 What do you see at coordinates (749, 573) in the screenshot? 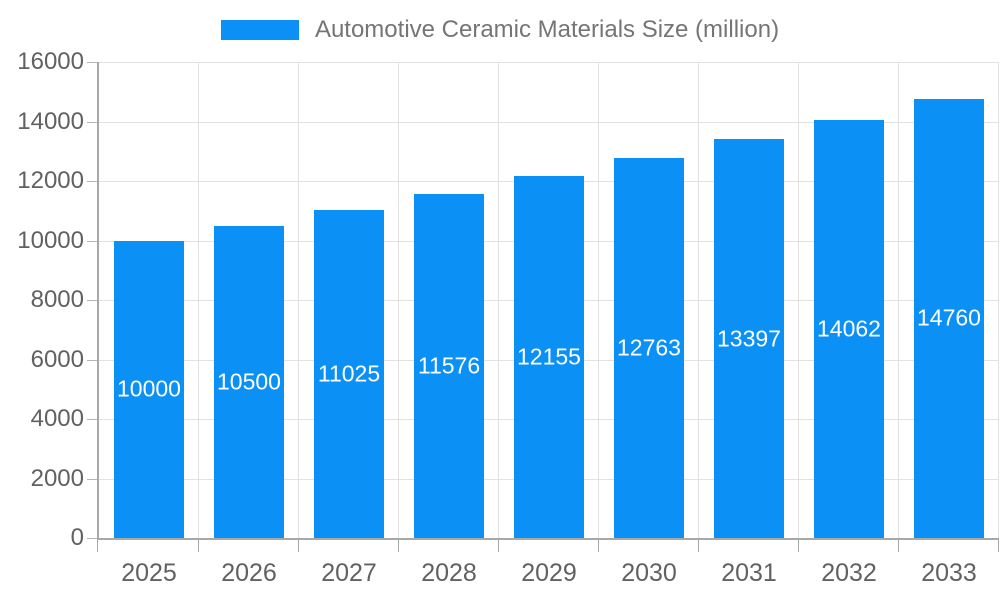
I see `x-axis-label: 2031` at bounding box center [749, 573].